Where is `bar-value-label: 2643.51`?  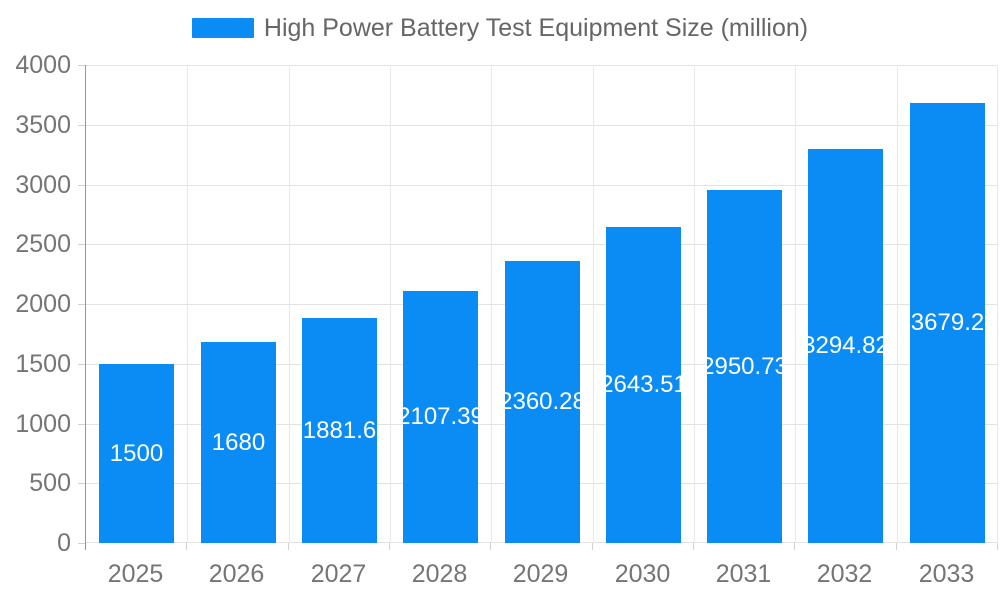 bar-value-label: 2643.51 is located at coordinates (643, 384).